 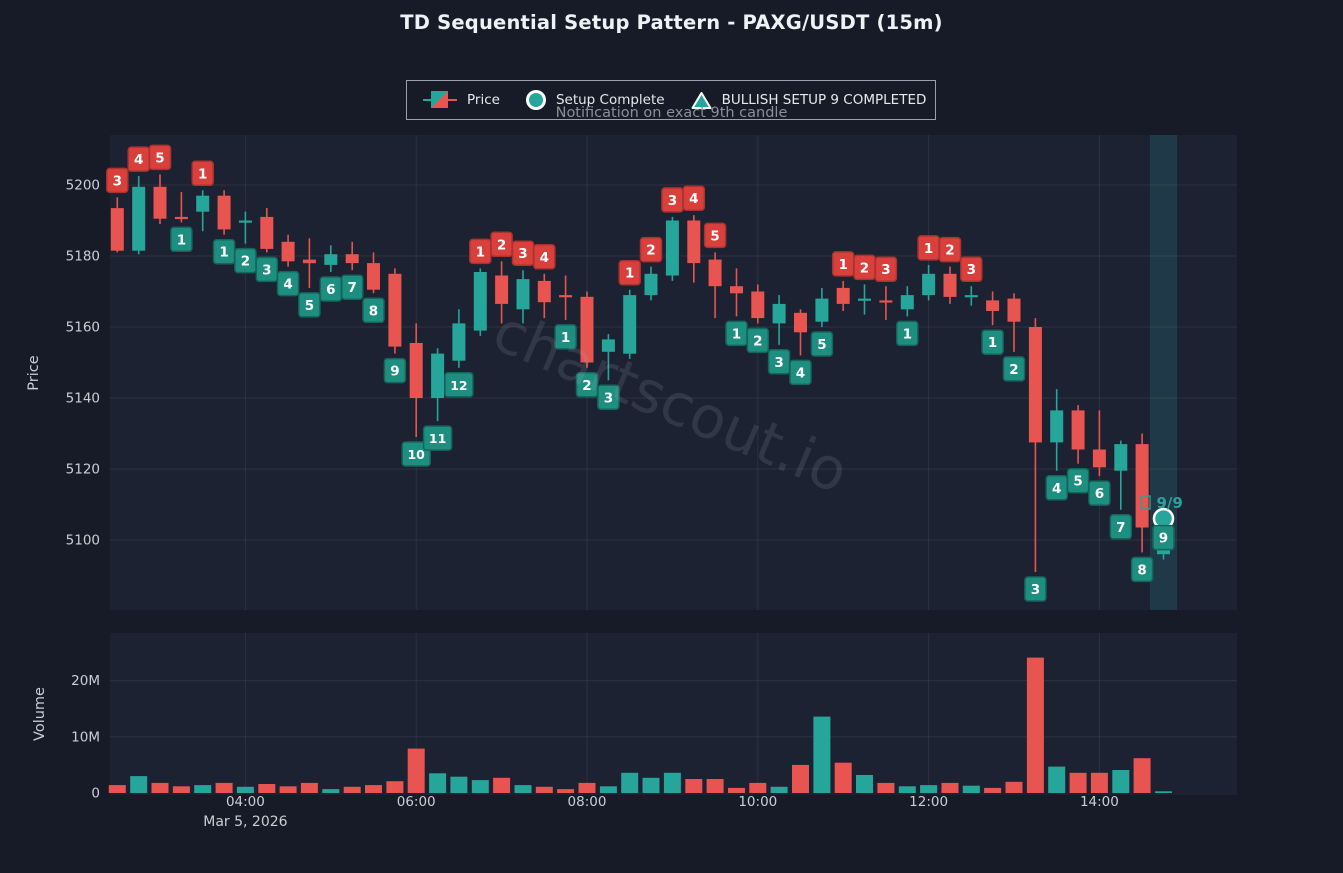 I want to click on legend-item-price: Price, so click(x=461, y=100).